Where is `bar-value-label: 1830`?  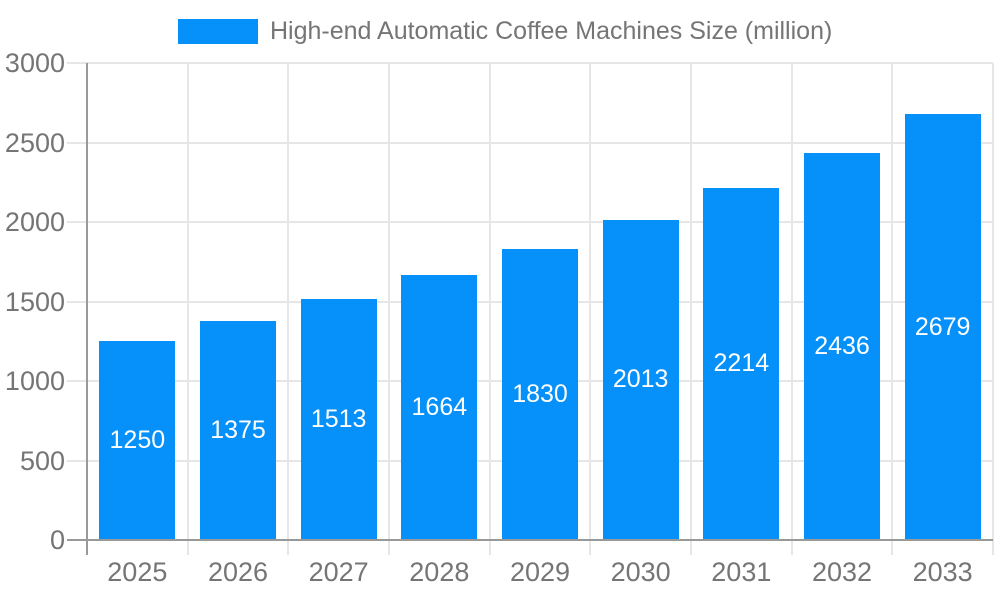 bar-value-label: 1830 is located at coordinates (540, 394).